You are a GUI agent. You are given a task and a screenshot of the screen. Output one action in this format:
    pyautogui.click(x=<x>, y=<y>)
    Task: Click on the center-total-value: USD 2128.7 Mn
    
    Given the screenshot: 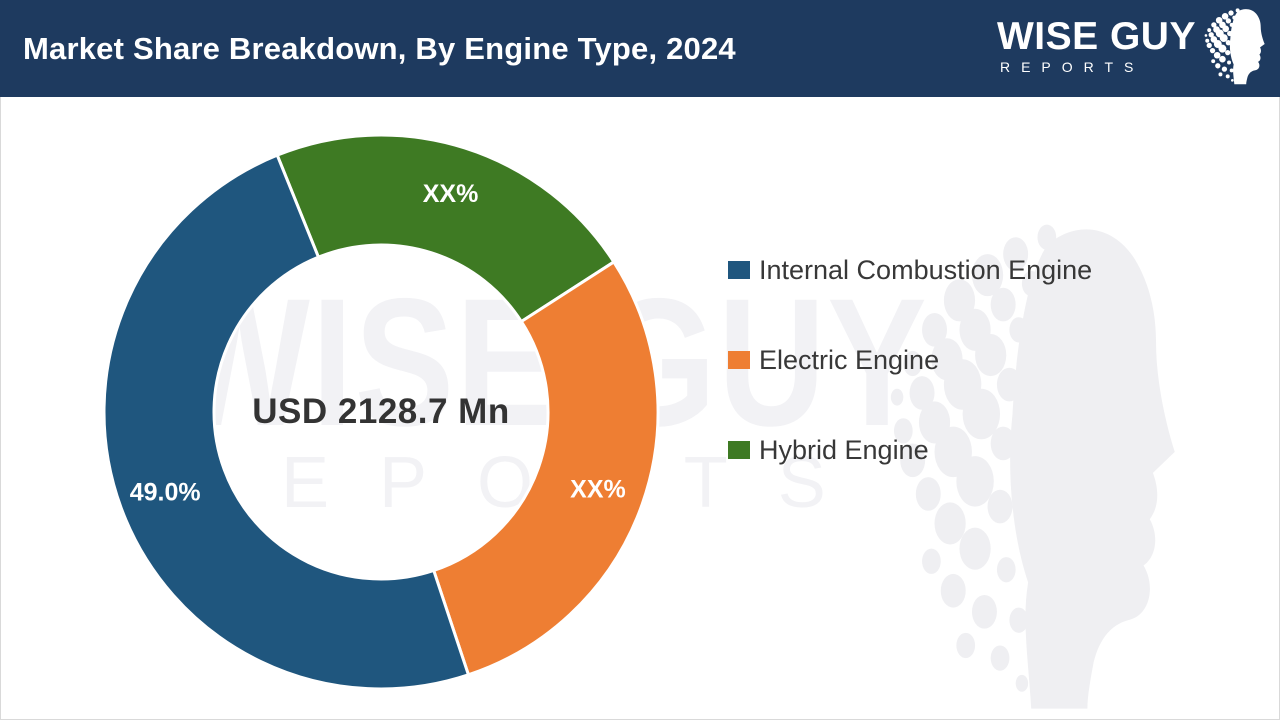 What is the action you would take?
    pyautogui.click(x=381, y=411)
    